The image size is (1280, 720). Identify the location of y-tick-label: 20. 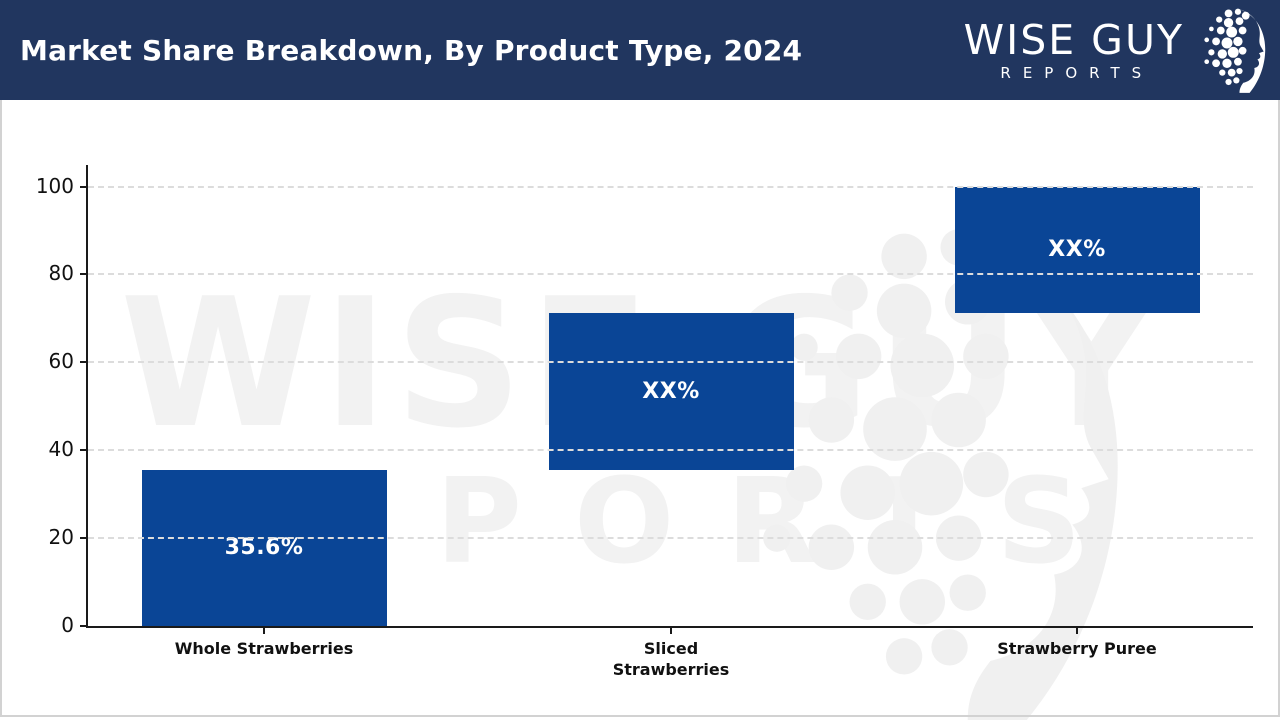
(61, 537).